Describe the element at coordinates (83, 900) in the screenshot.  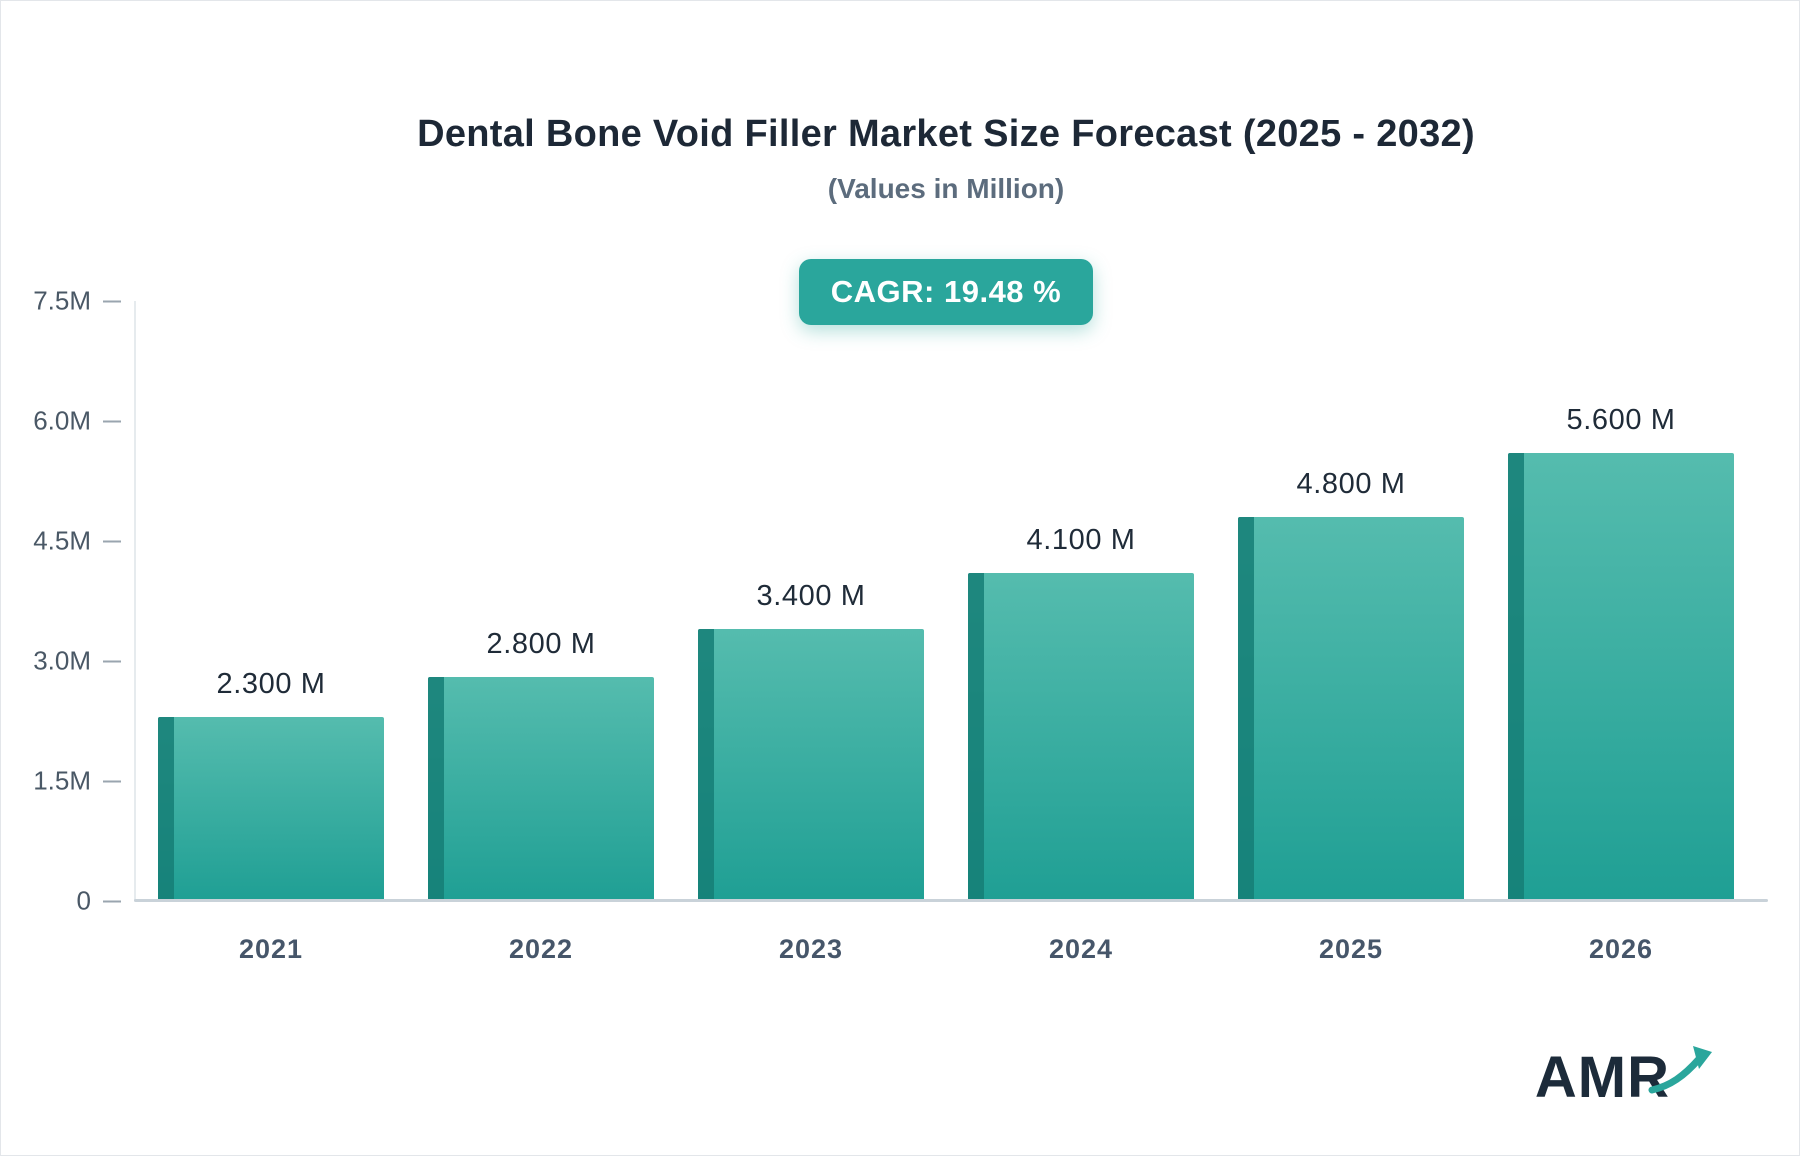
I see `y-tick-label: 0` at that location.